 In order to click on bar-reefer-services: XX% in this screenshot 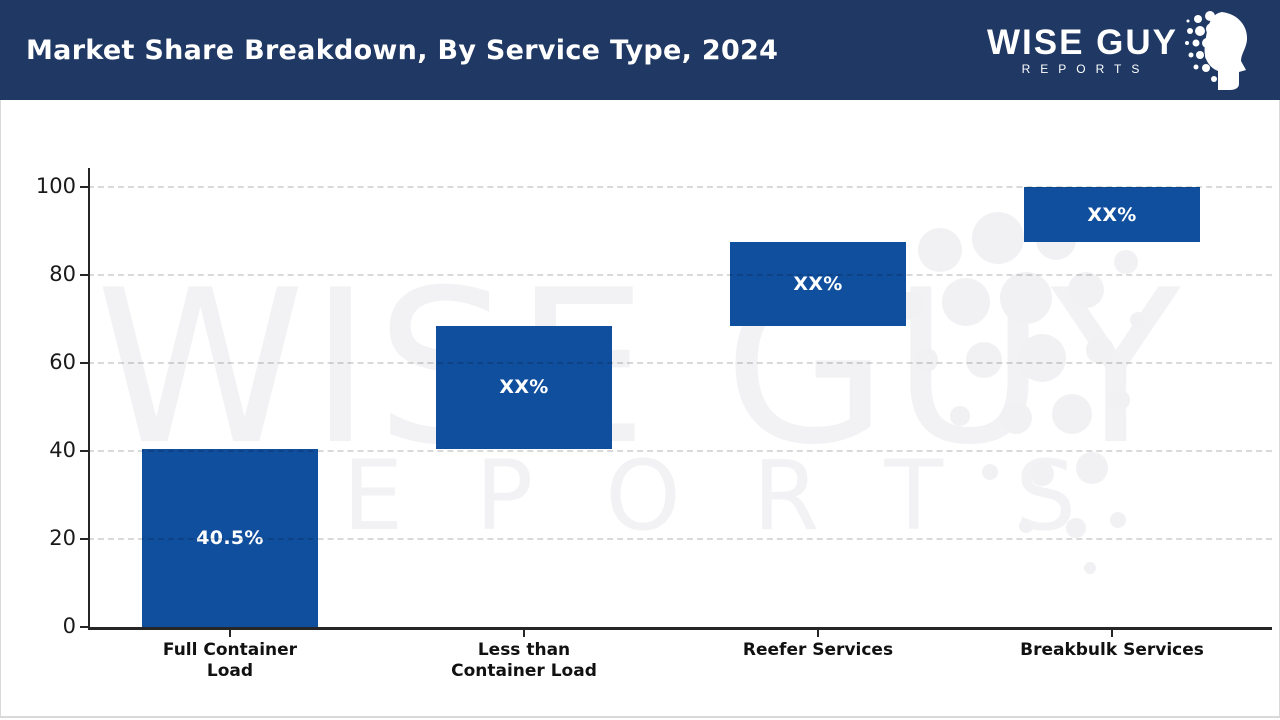, I will do `click(818, 284)`.